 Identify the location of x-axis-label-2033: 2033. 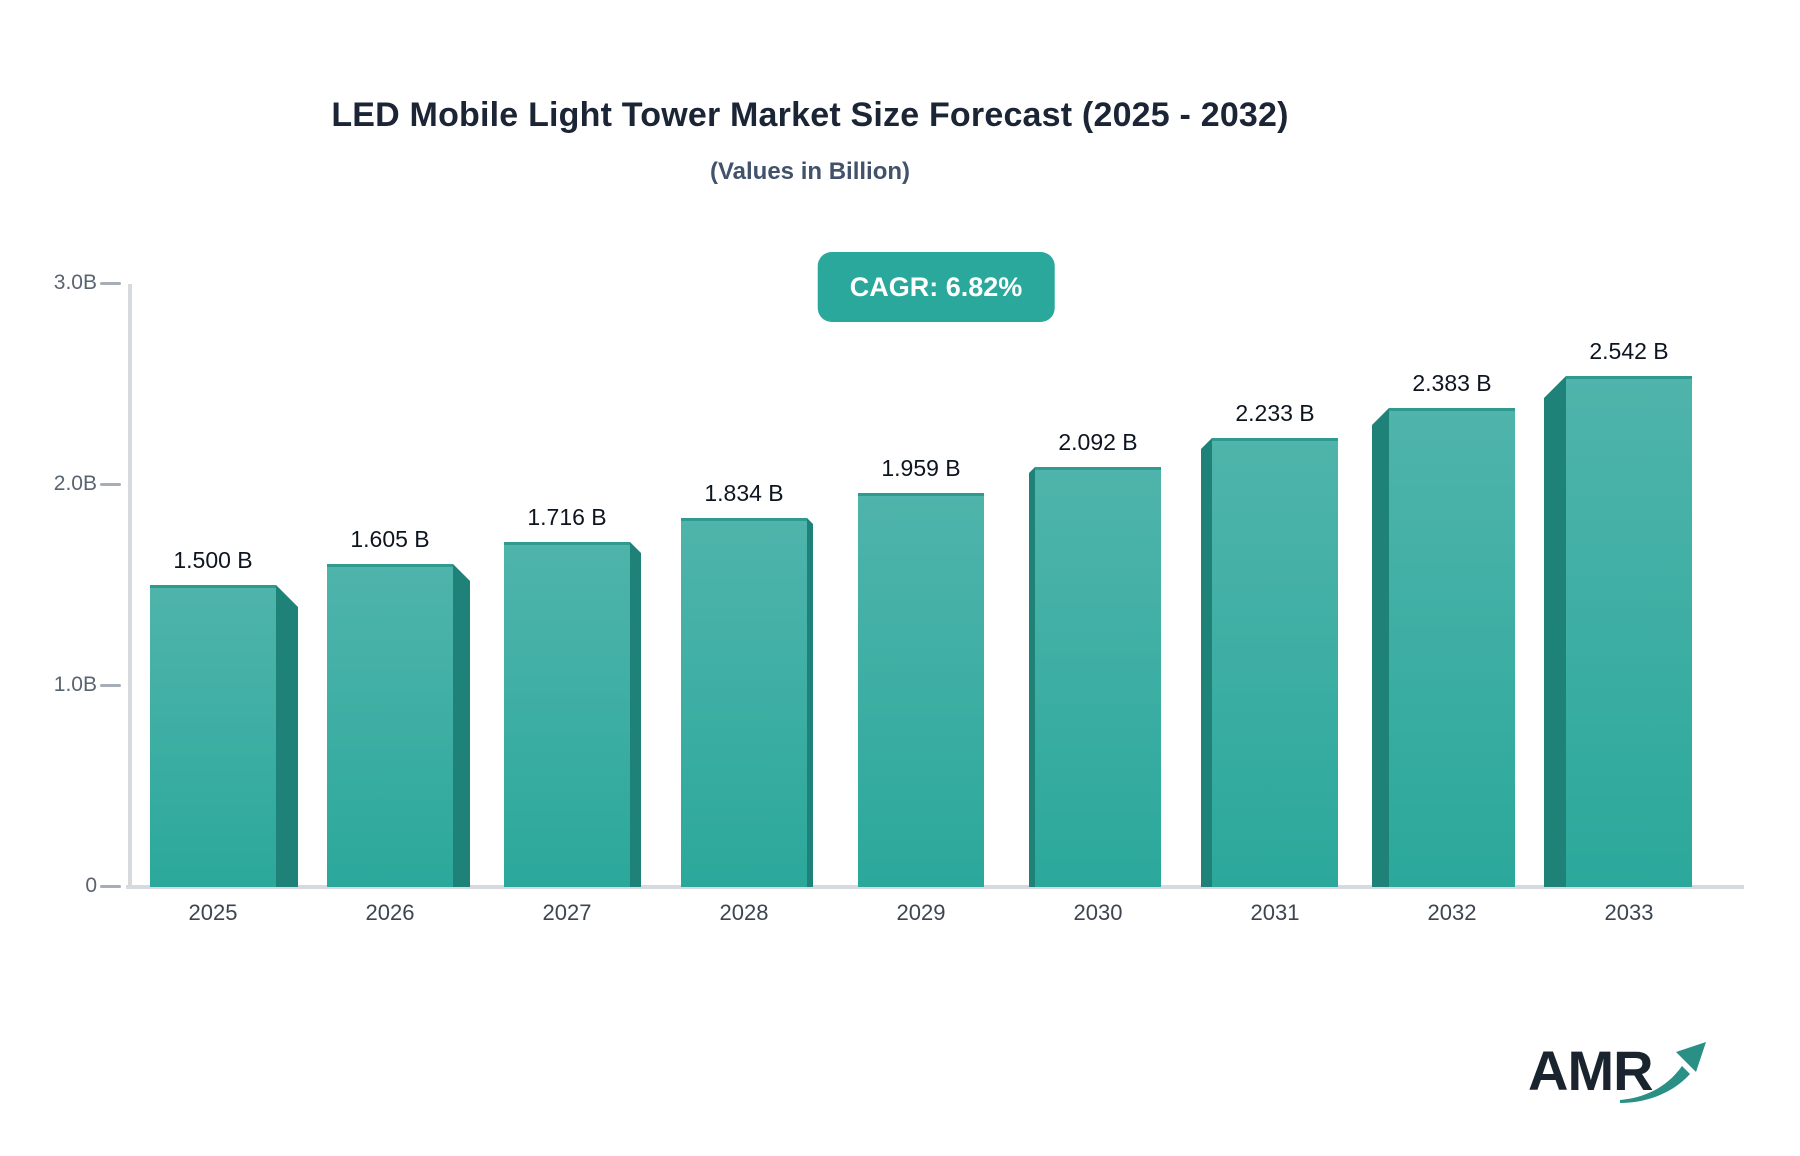
(1629, 912).